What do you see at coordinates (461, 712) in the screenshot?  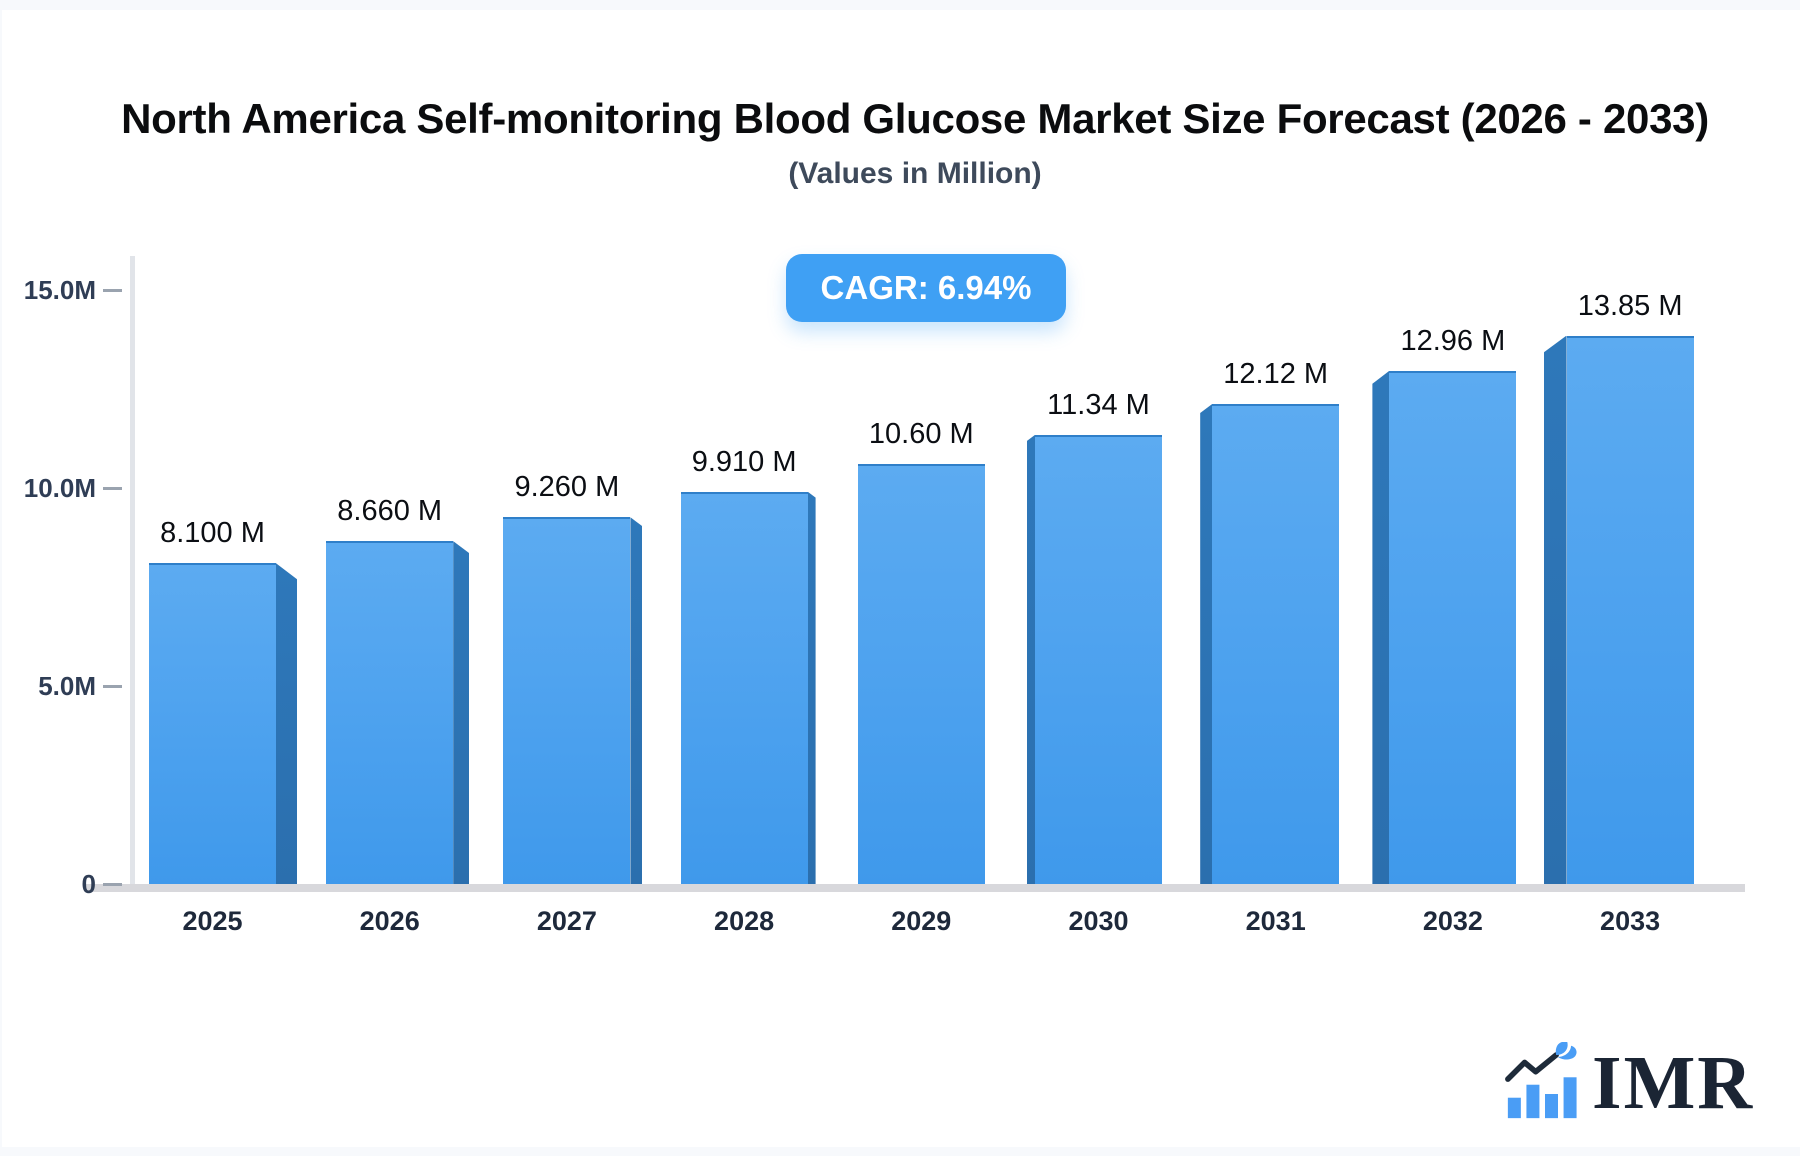 I see `bar-side-2026` at bounding box center [461, 712].